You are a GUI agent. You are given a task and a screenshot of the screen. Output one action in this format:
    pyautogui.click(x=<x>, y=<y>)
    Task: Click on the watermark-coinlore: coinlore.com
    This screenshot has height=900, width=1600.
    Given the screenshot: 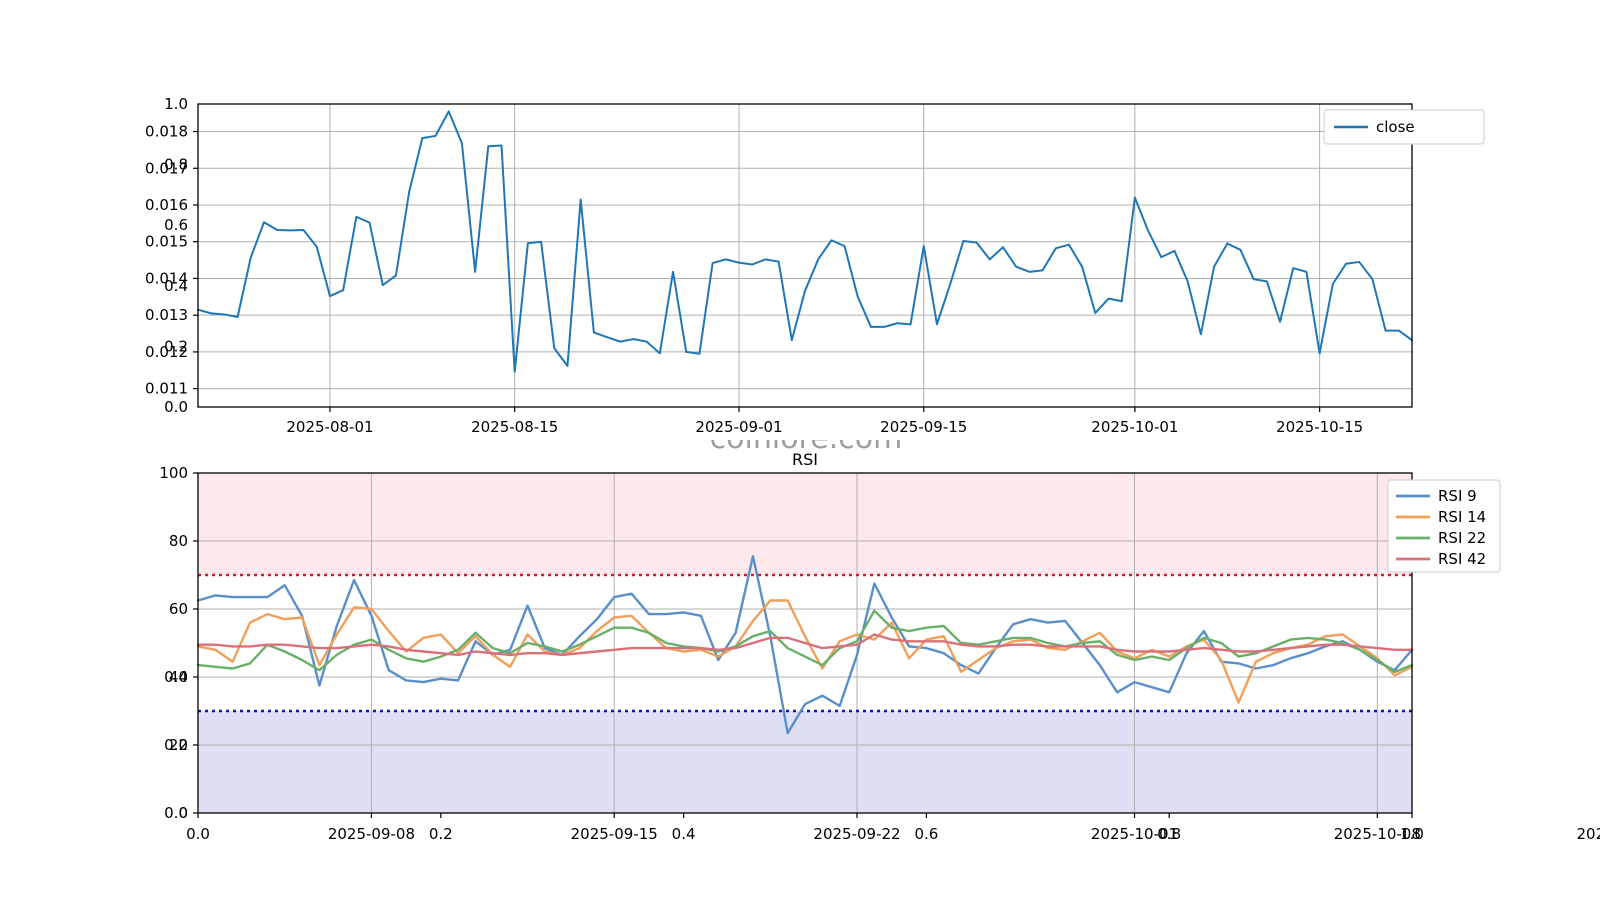 What is the action you would take?
    pyautogui.click(x=806, y=448)
    